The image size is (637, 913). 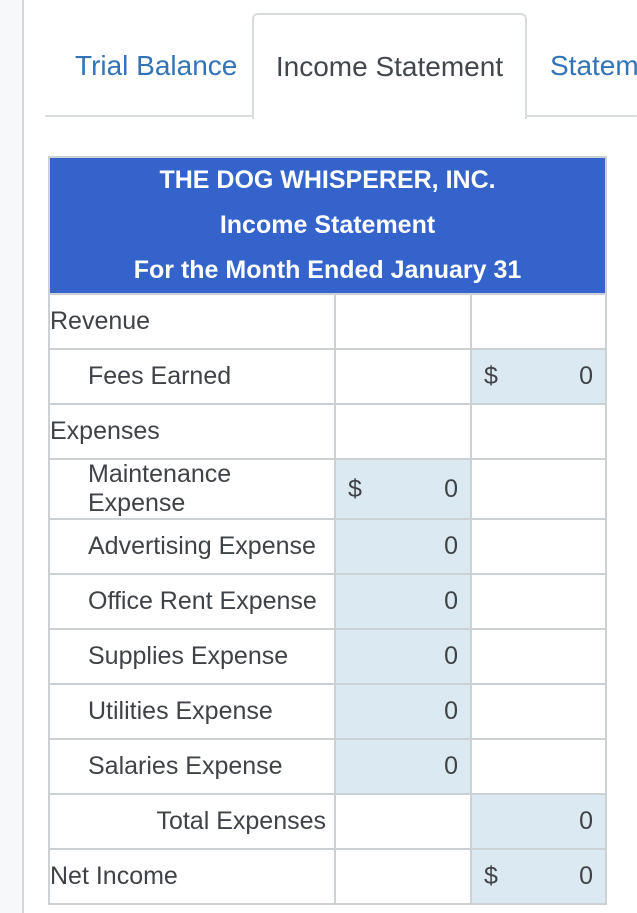 I want to click on row-advertising-expense: Advertising Expense 0, so click(x=328, y=546).